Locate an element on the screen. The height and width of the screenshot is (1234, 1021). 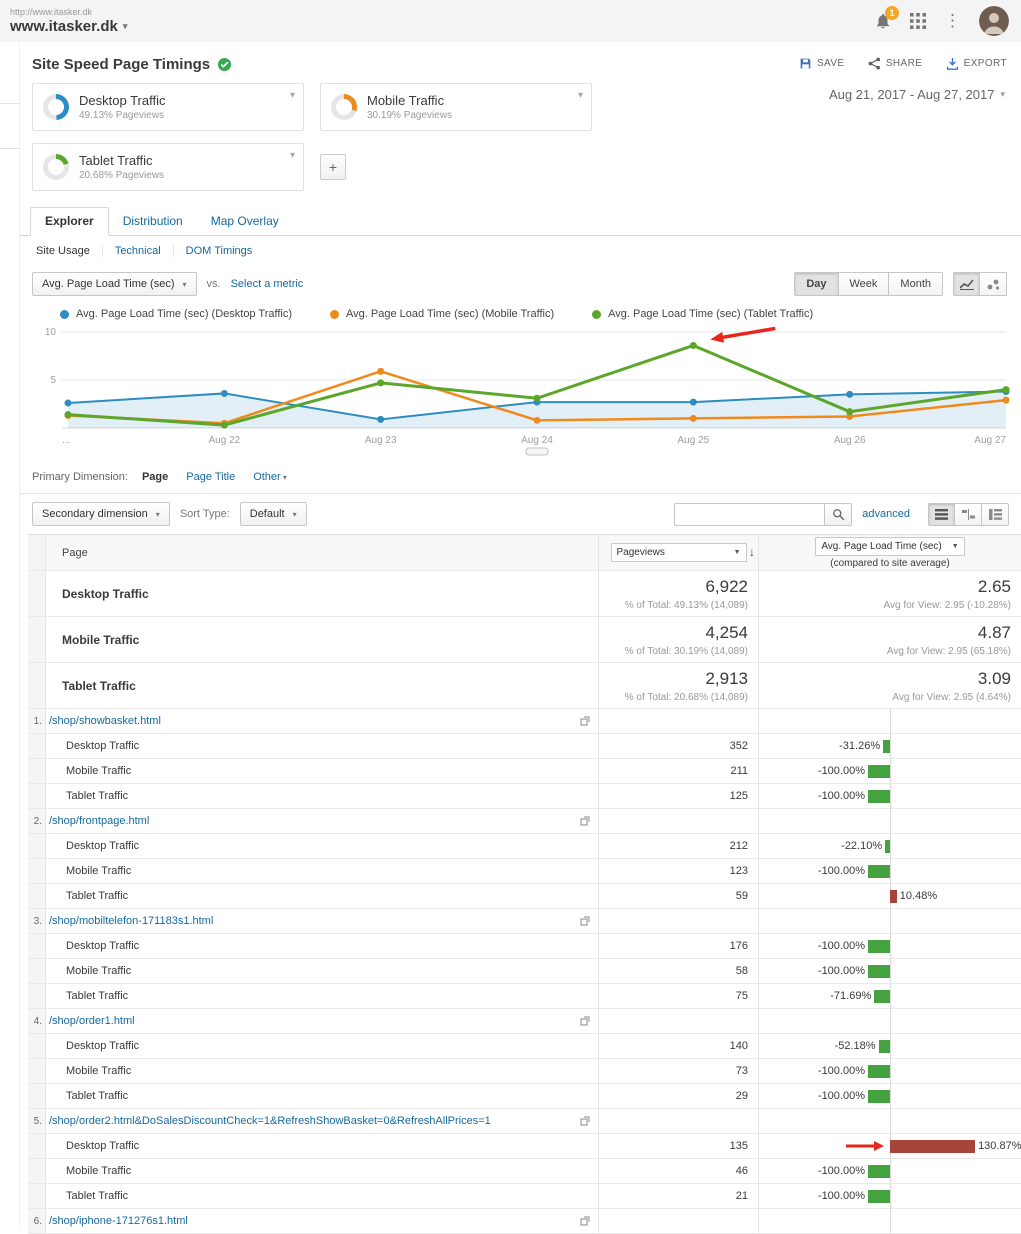
segment-breakdown-row: Desktop Traffic 140 -52.18% is located at coordinates (524, 1046).